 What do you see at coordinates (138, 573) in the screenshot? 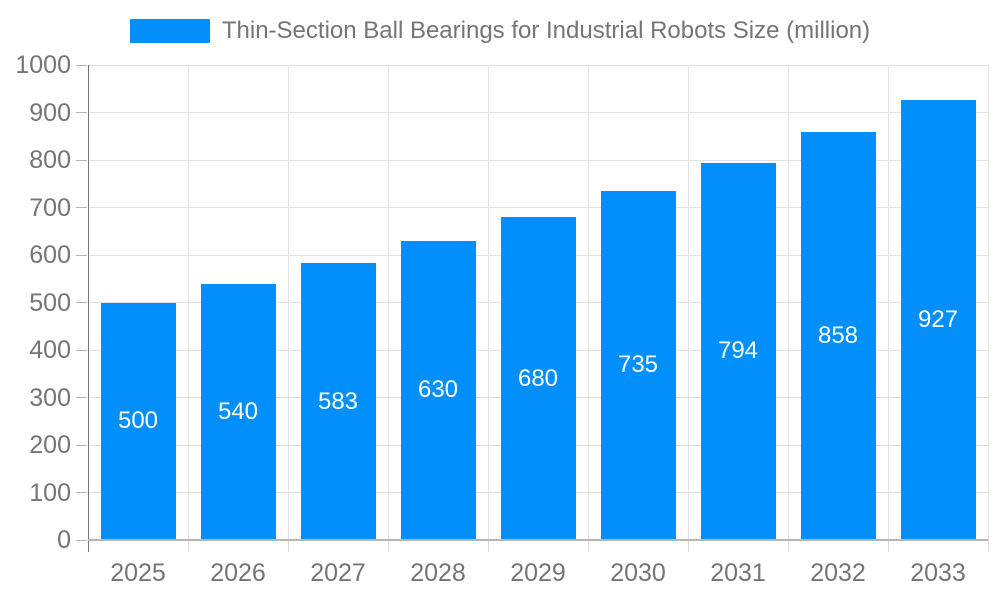
I see `x-axis-label: 2025` at bounding box center [138, 573].